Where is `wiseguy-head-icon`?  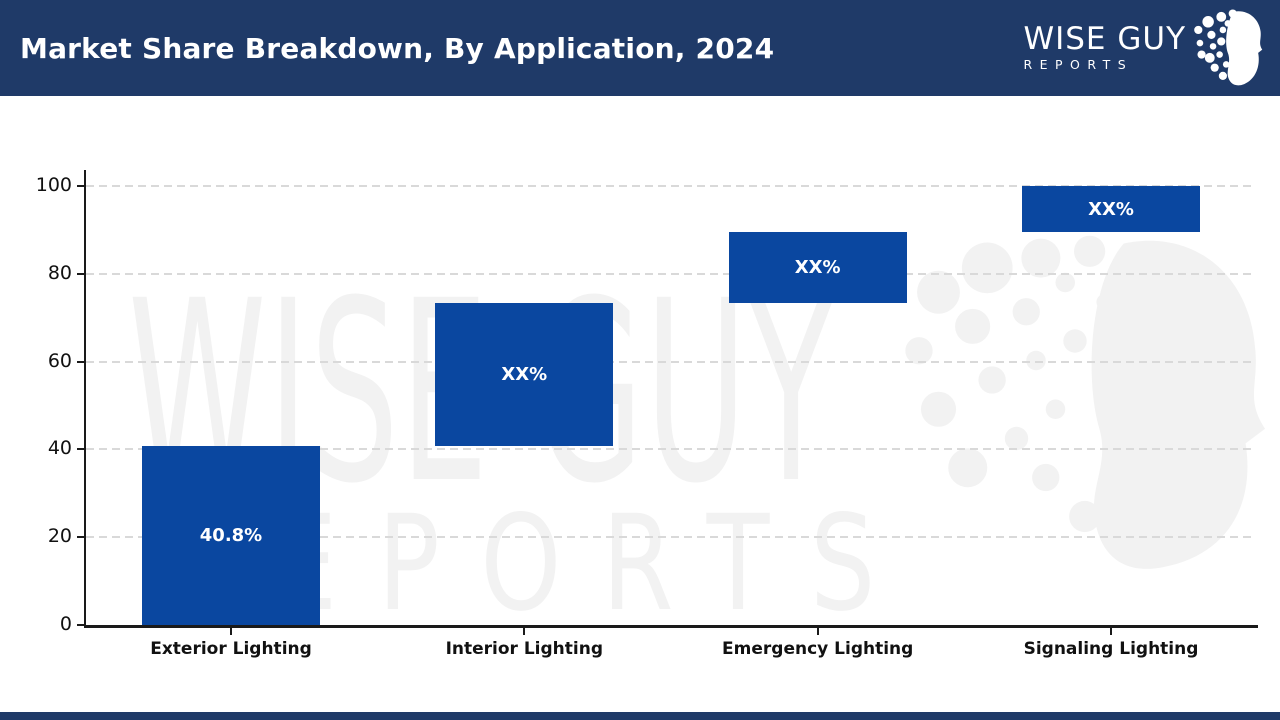
wiseguy-head-icon is located at coordinates (1228, 47).